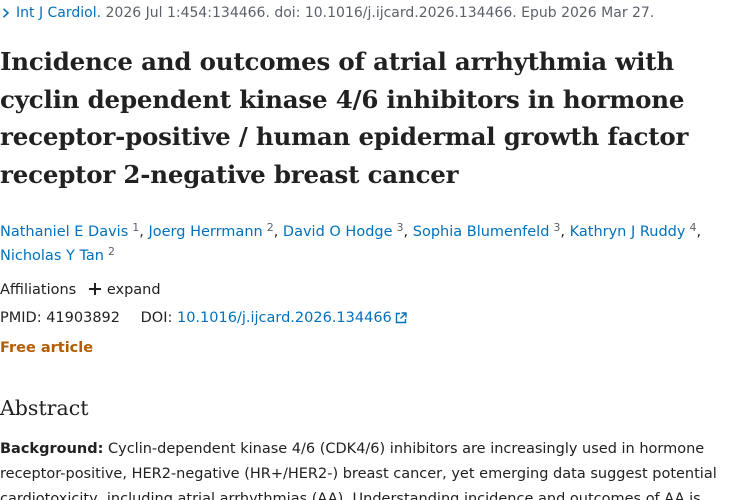  What do you see at coordinates (205, 232) in the screenshot?
I see `author-link: Joerg Herrmann` at bounding box center [205, 232].